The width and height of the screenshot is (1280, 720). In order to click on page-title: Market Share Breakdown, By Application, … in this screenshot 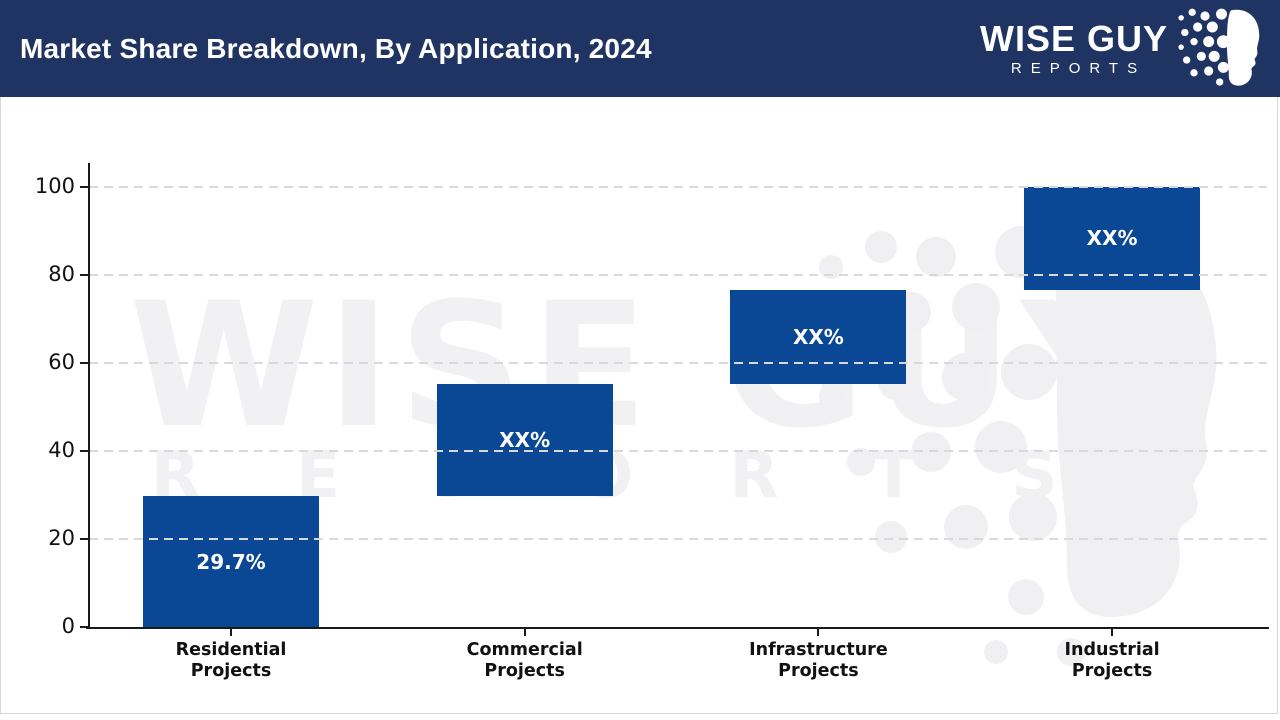, I will do `click(336, 48)`.